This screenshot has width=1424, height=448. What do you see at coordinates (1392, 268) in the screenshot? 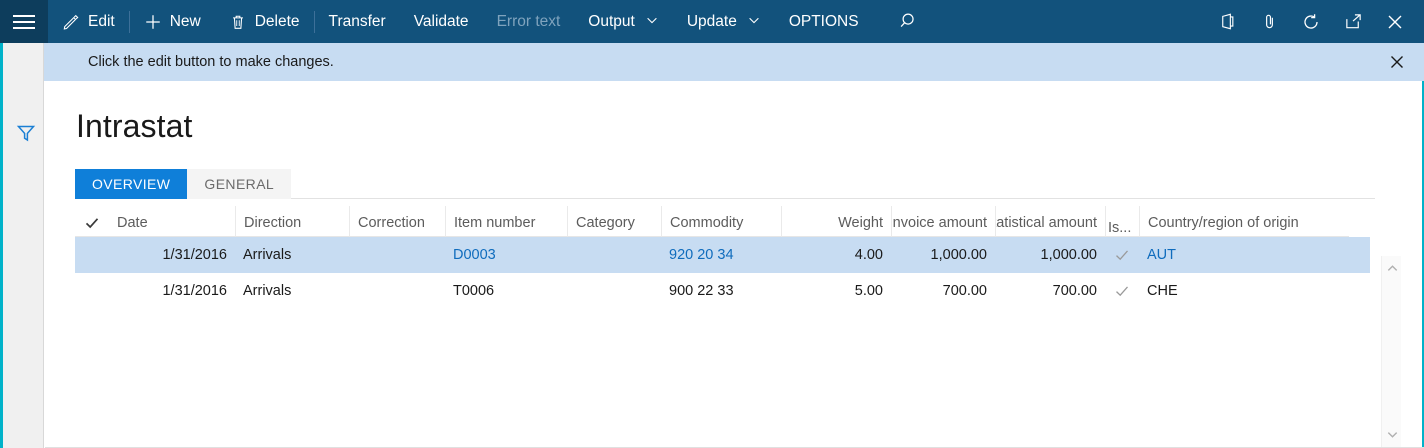
I see `chevron-up-icon` at bounding box center [1392, 268].